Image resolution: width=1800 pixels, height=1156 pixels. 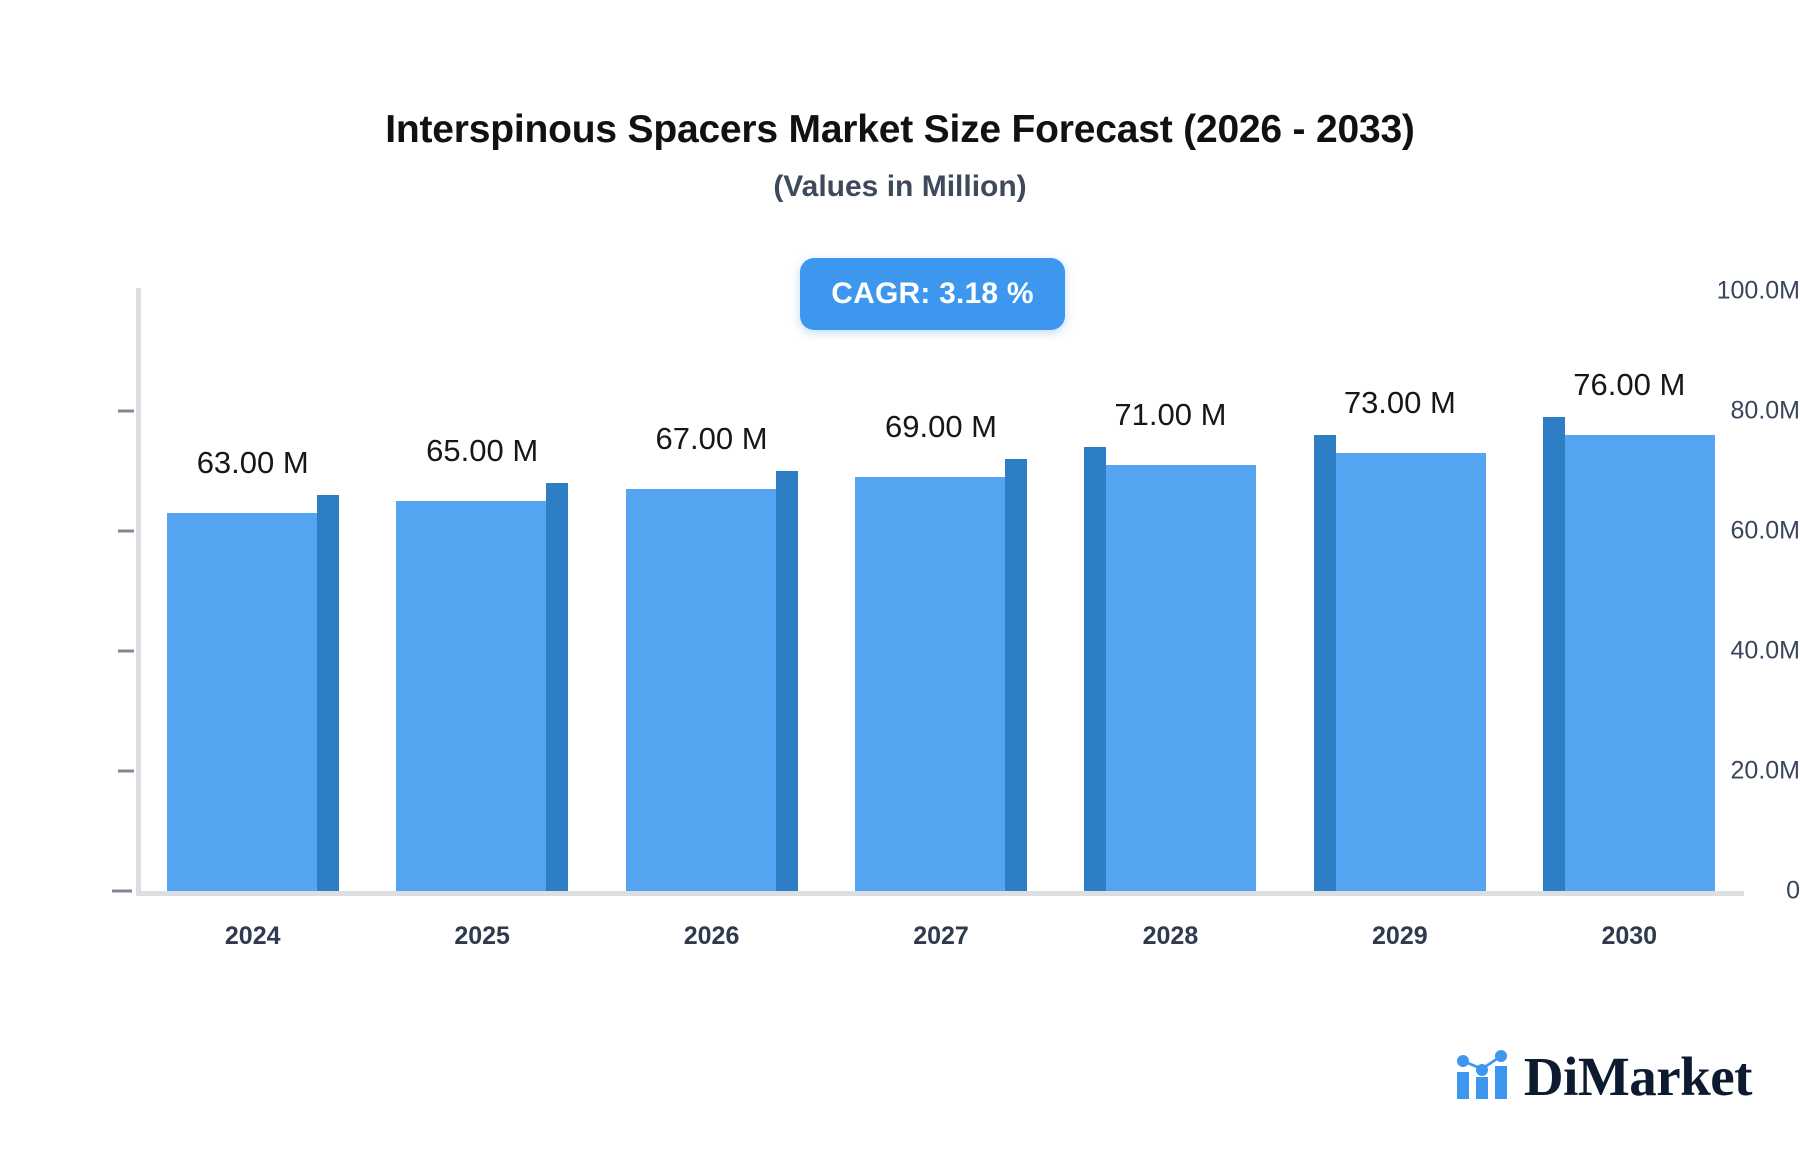 What do you see at coordinates (482, 936) in the screenshot?
I see `x-axis-tick-label: 2025` at bounding box center [482, 936].